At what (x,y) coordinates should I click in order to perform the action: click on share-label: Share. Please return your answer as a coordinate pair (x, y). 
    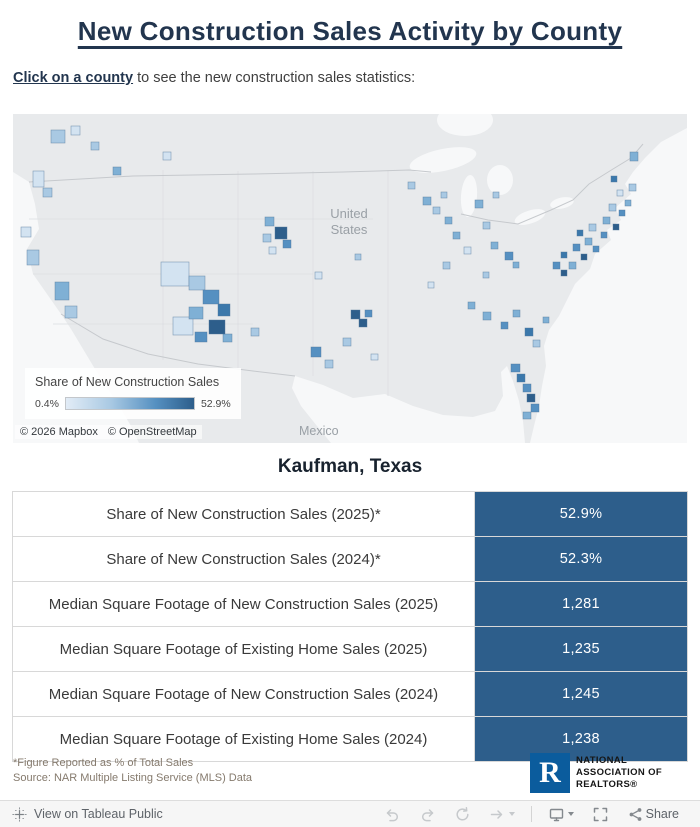
    Looking at the image, I should click on (662, 814).